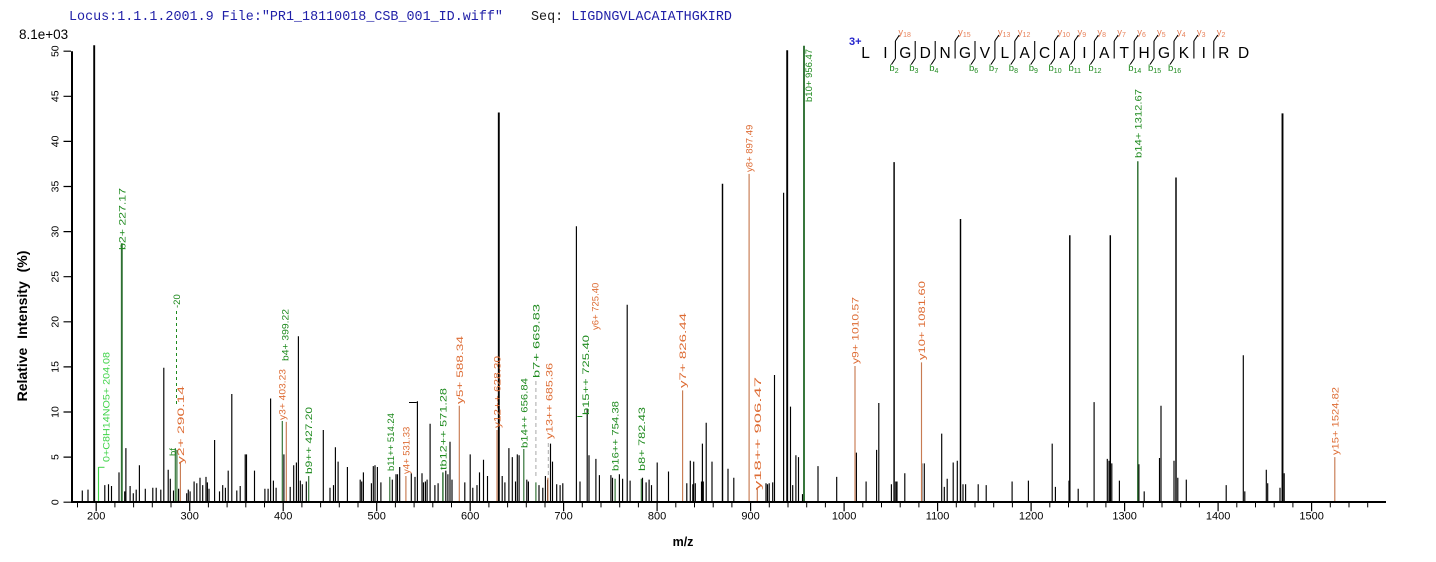 Image resolution: width=1436 pixels, height=562 pixels. What do you see at coordinates (1311, 517) in the screenshot?
I see `svg-text: 1500` at bounding box center [1311, 517].